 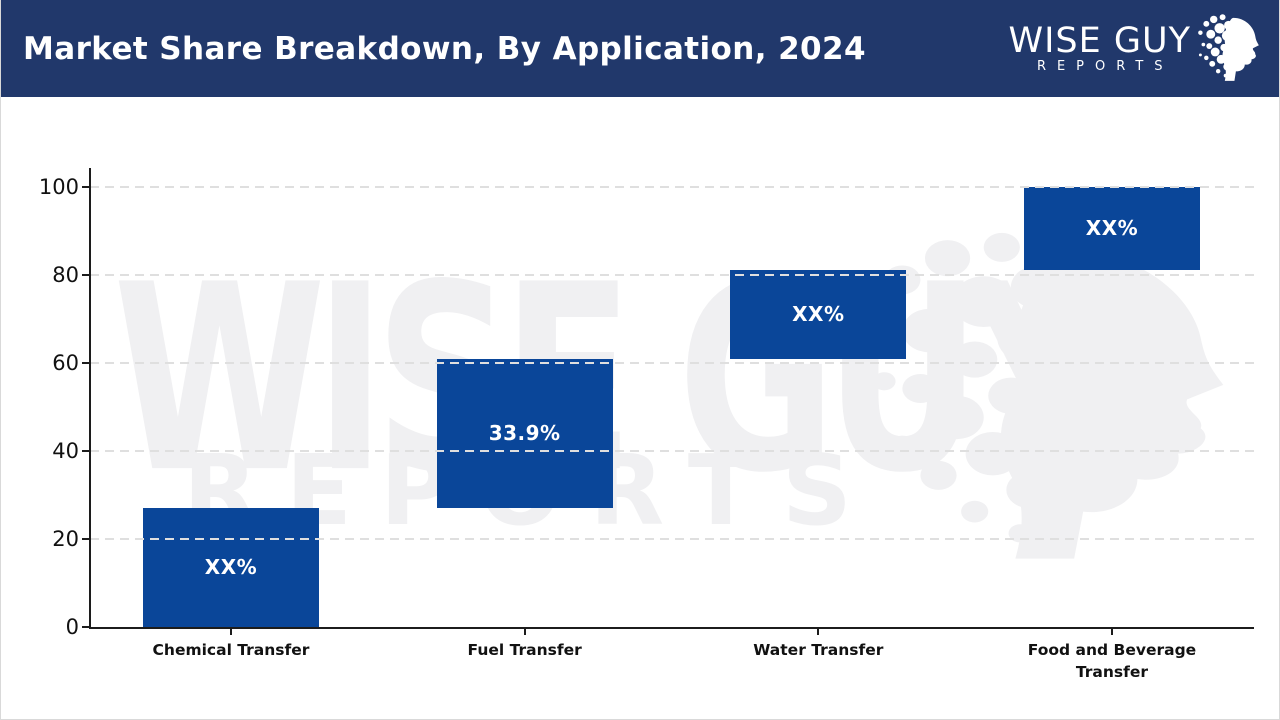 What do you see at coordinates (72, 627) in the screenshot?
I see `y-tick-label: 0` at bounding box center [72, 627].